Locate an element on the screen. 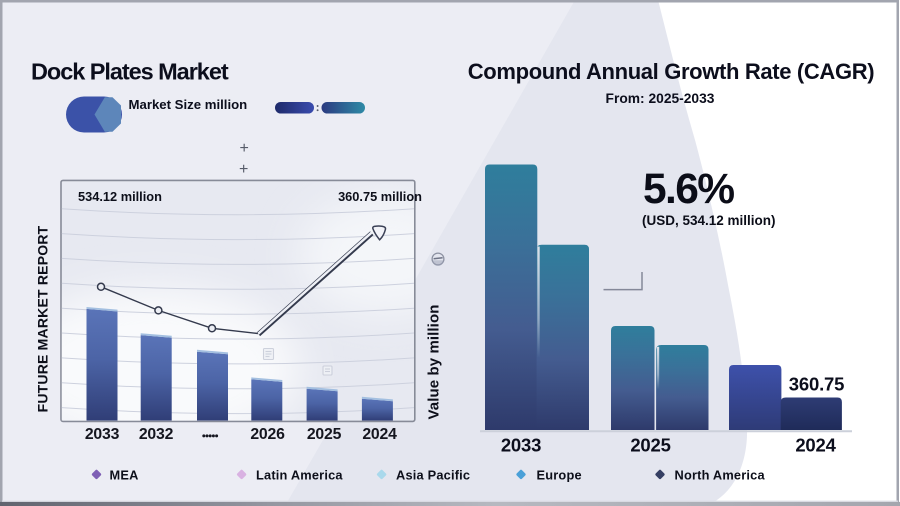  svg-text: From: 2025-2033 is located at coordinates (660, 98).